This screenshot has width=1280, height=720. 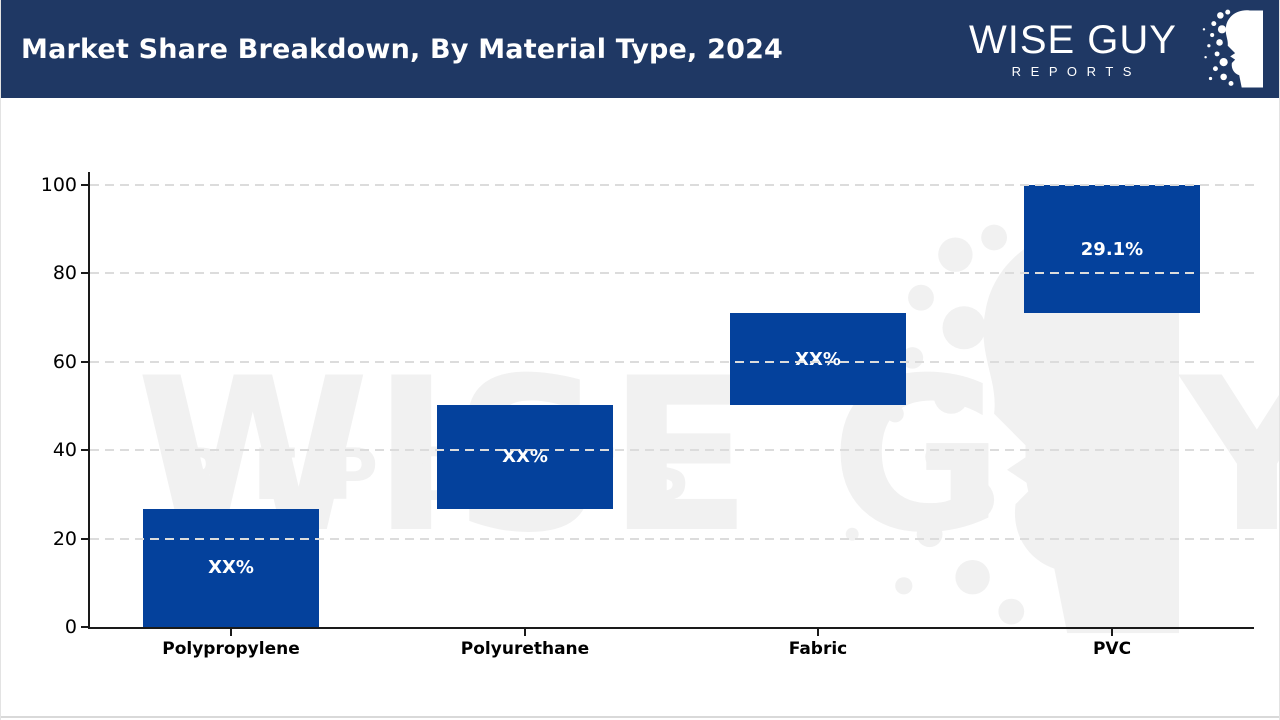 I want to click on category-label-polypropylene: Polypropylene, so click(x=231, y=649).